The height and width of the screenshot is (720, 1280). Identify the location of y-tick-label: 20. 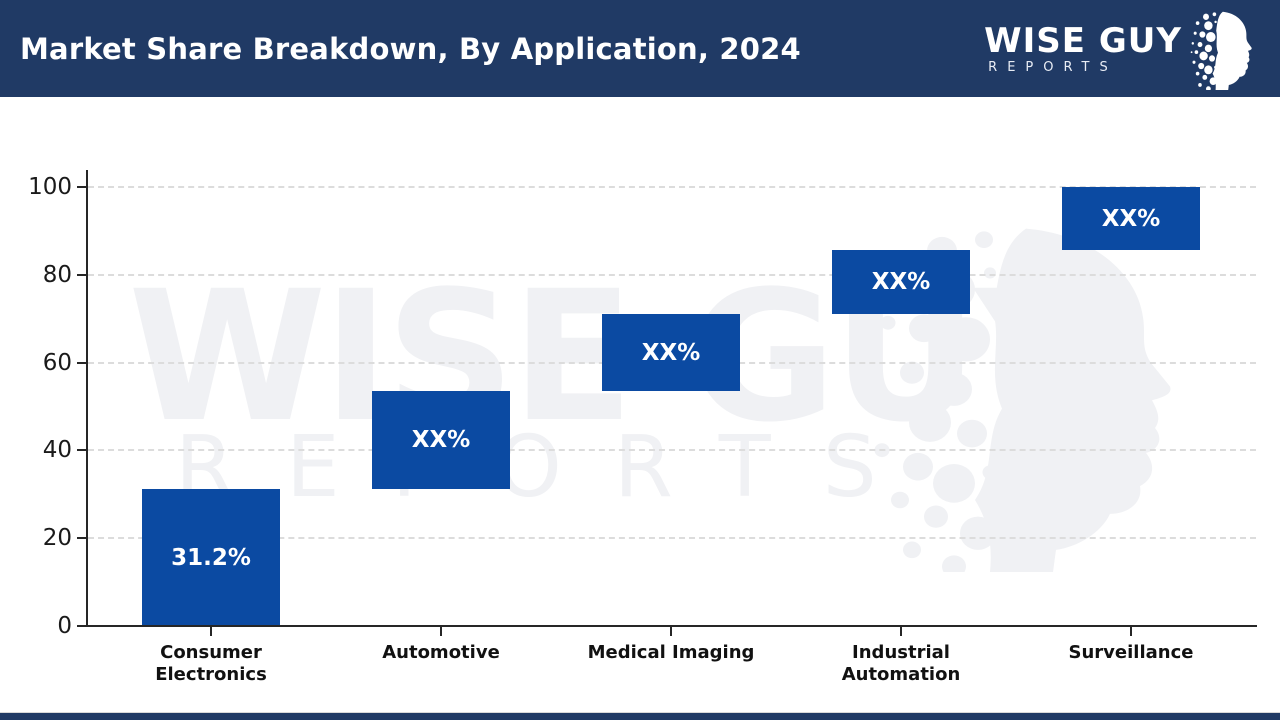
(57, 538).